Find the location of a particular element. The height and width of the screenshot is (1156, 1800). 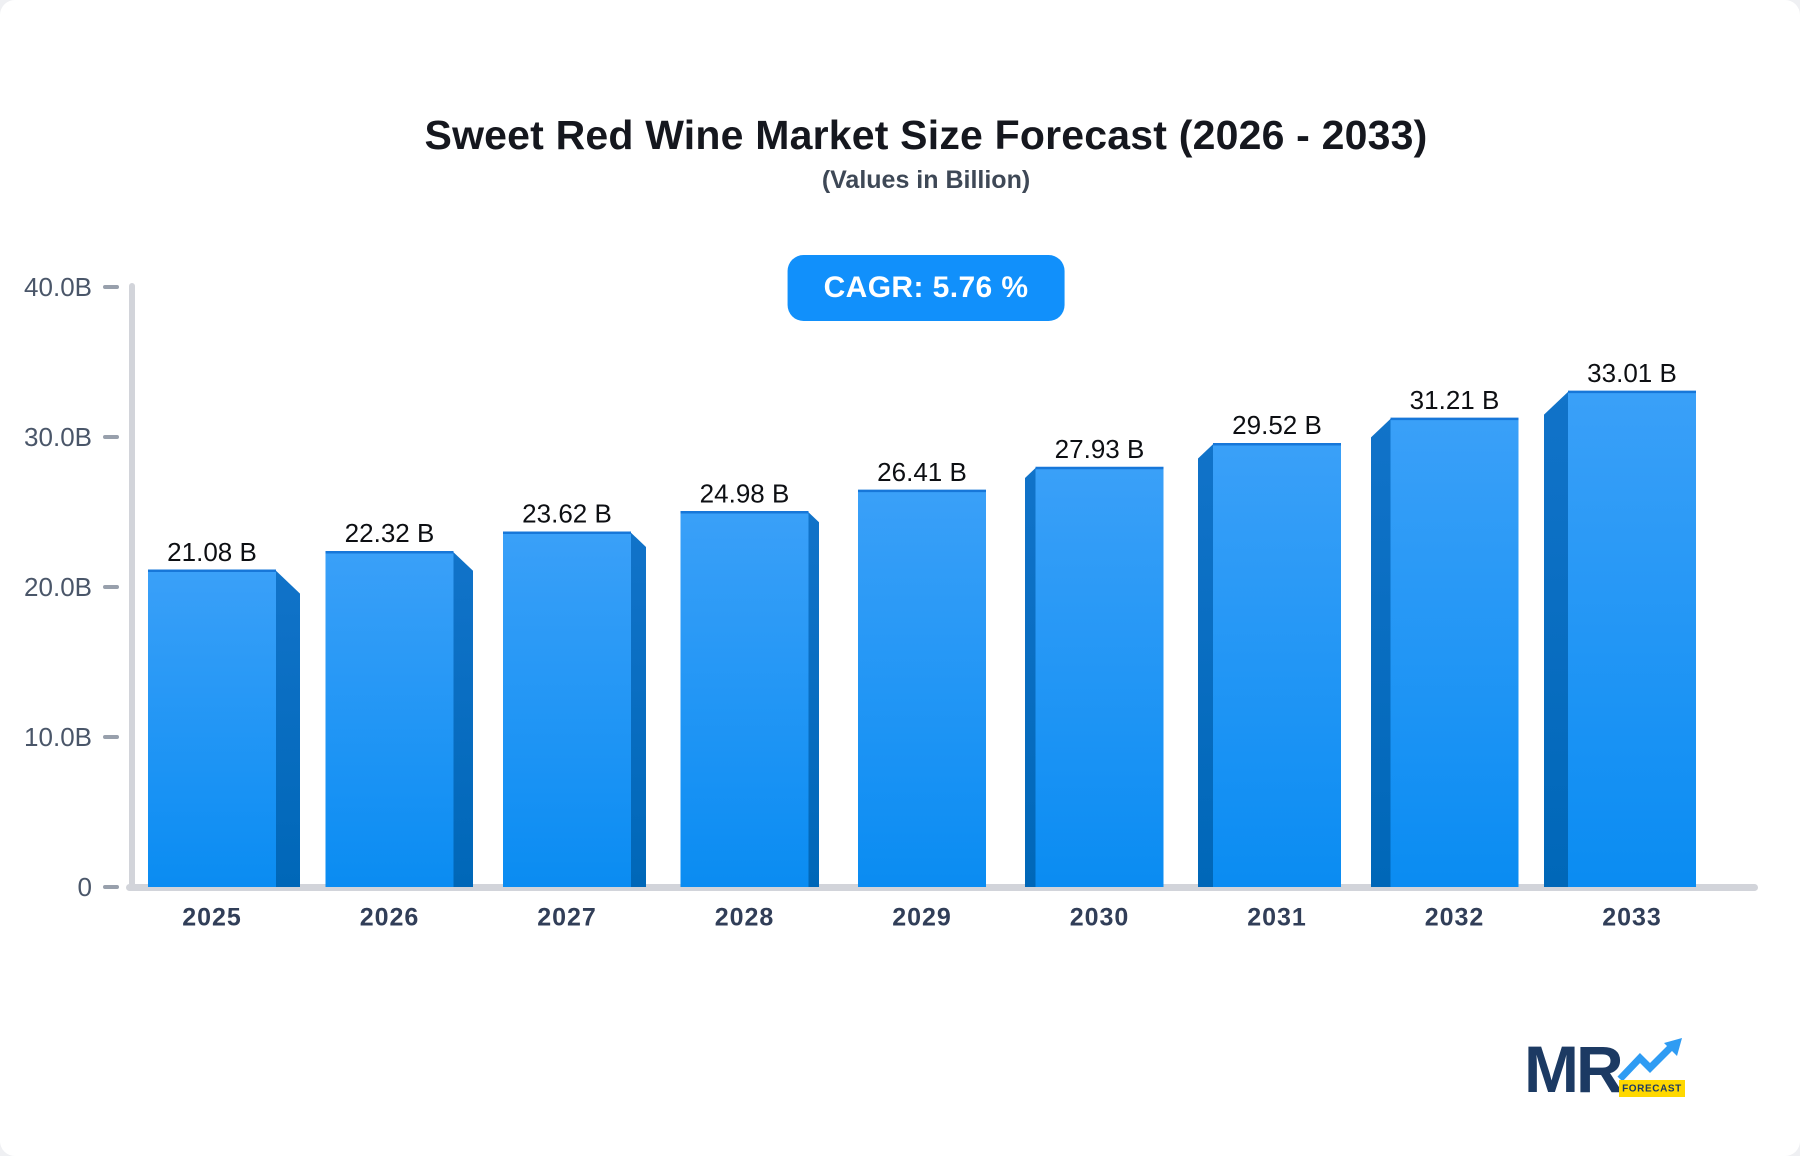

bar-group-2028: 24.98 B 2028 is located at coordinates (749, 705).